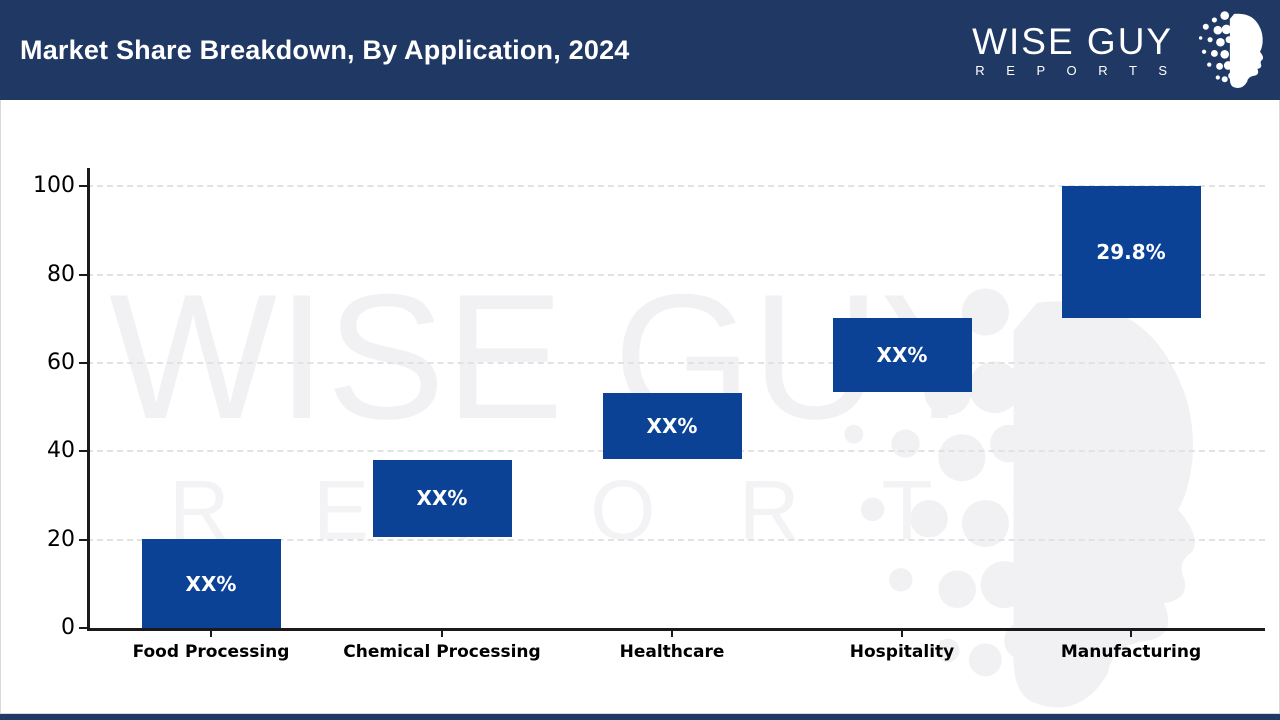  I want to click on logo-wordmark: WISE GUY, so click(1073, 41).